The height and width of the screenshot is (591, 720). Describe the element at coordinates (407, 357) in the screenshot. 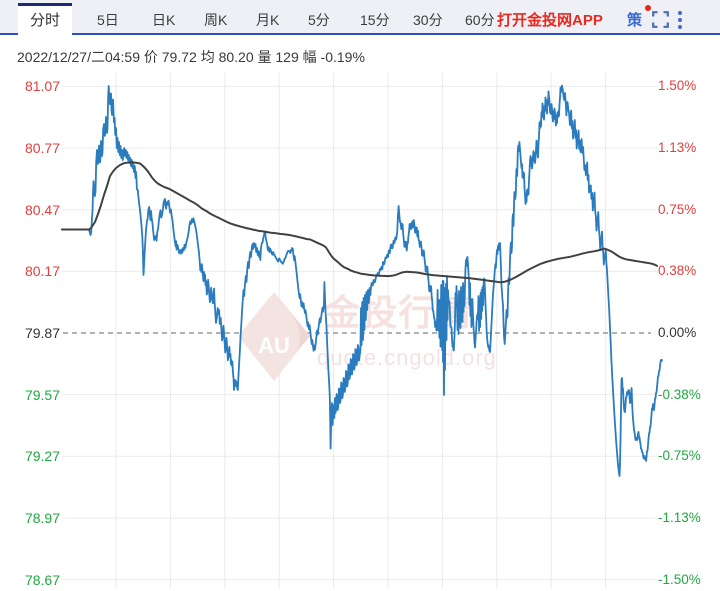

I see `svg-text: quote.cngold.org` at that location.